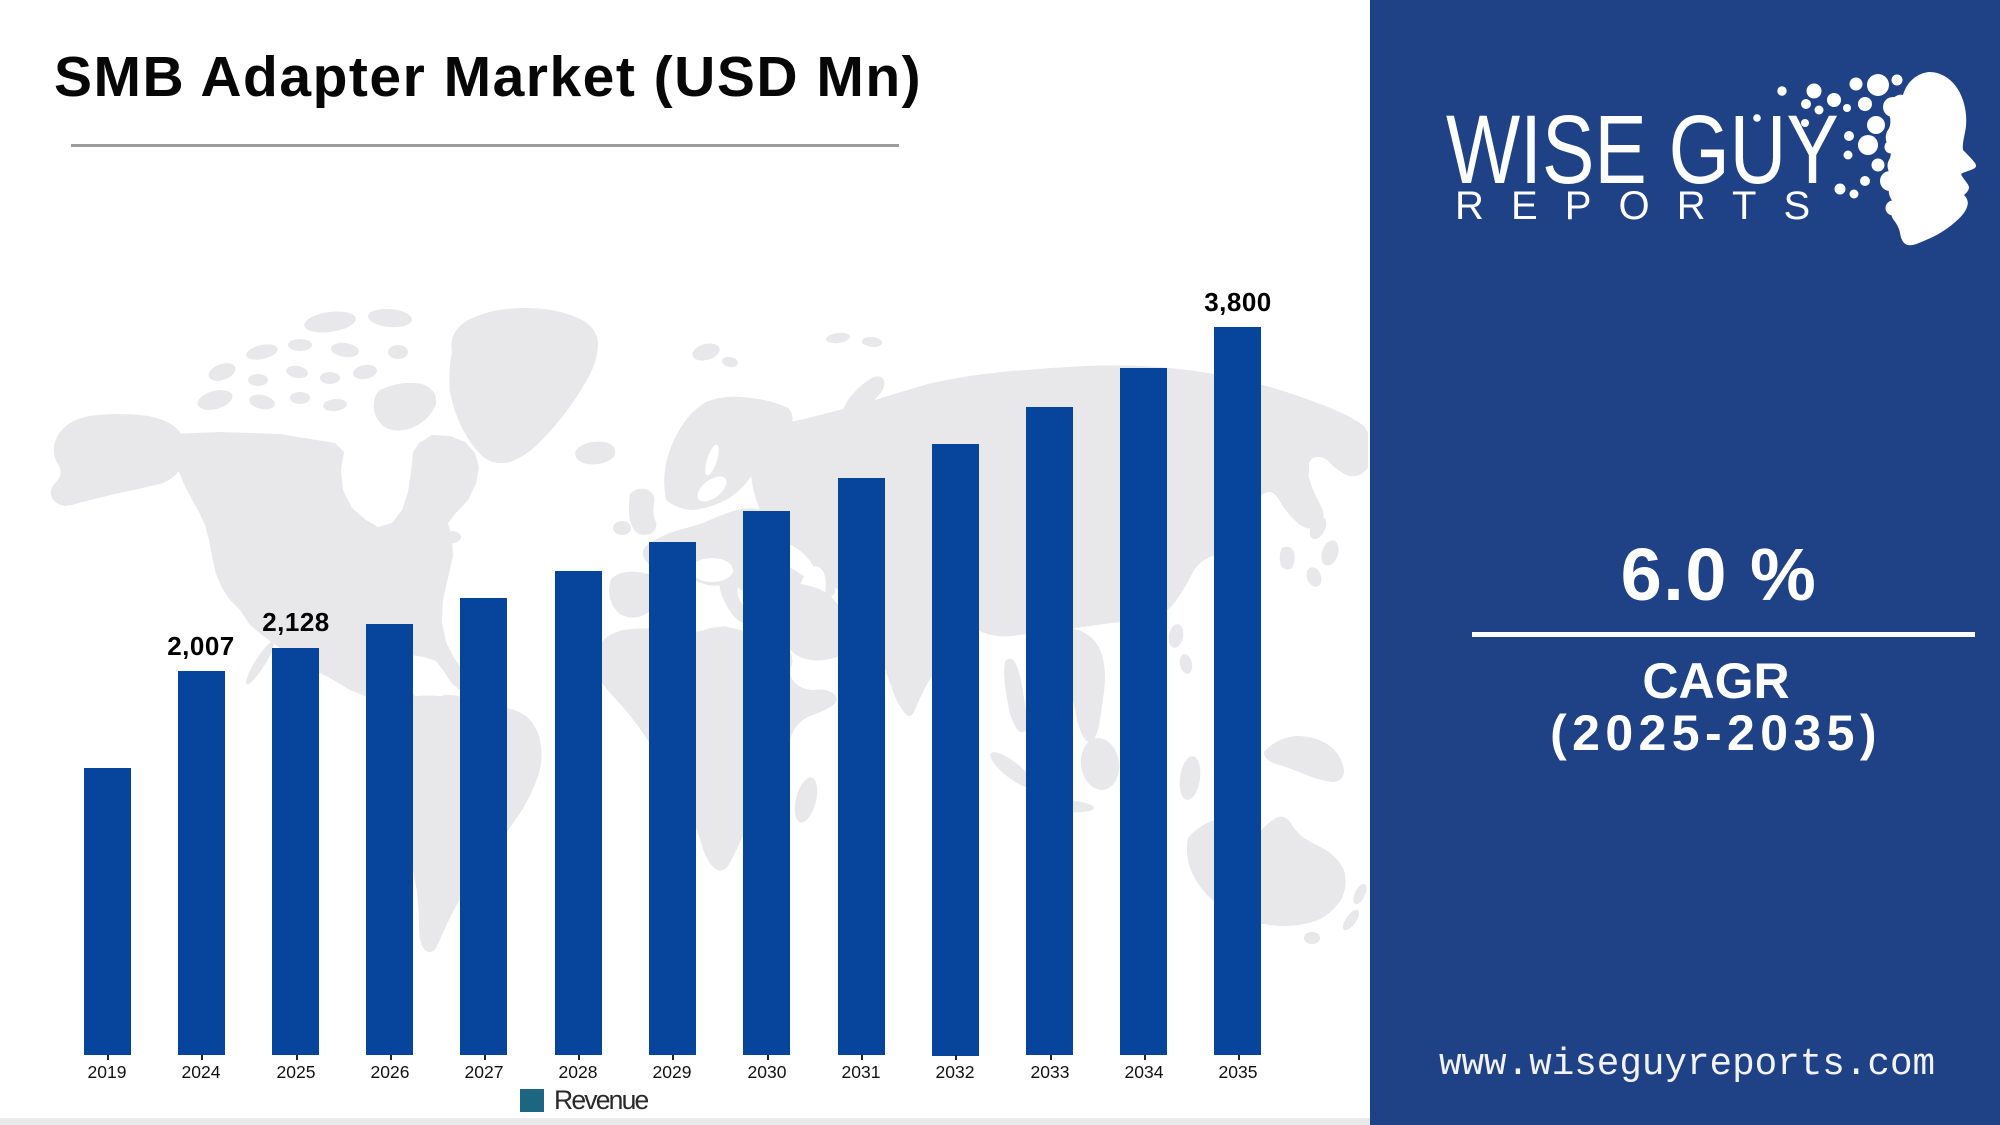  What do you see at coordinates (1642, 149) in the screenshot?
I see `svg-text: WISE GUY` at bounding box center [1642, 149].